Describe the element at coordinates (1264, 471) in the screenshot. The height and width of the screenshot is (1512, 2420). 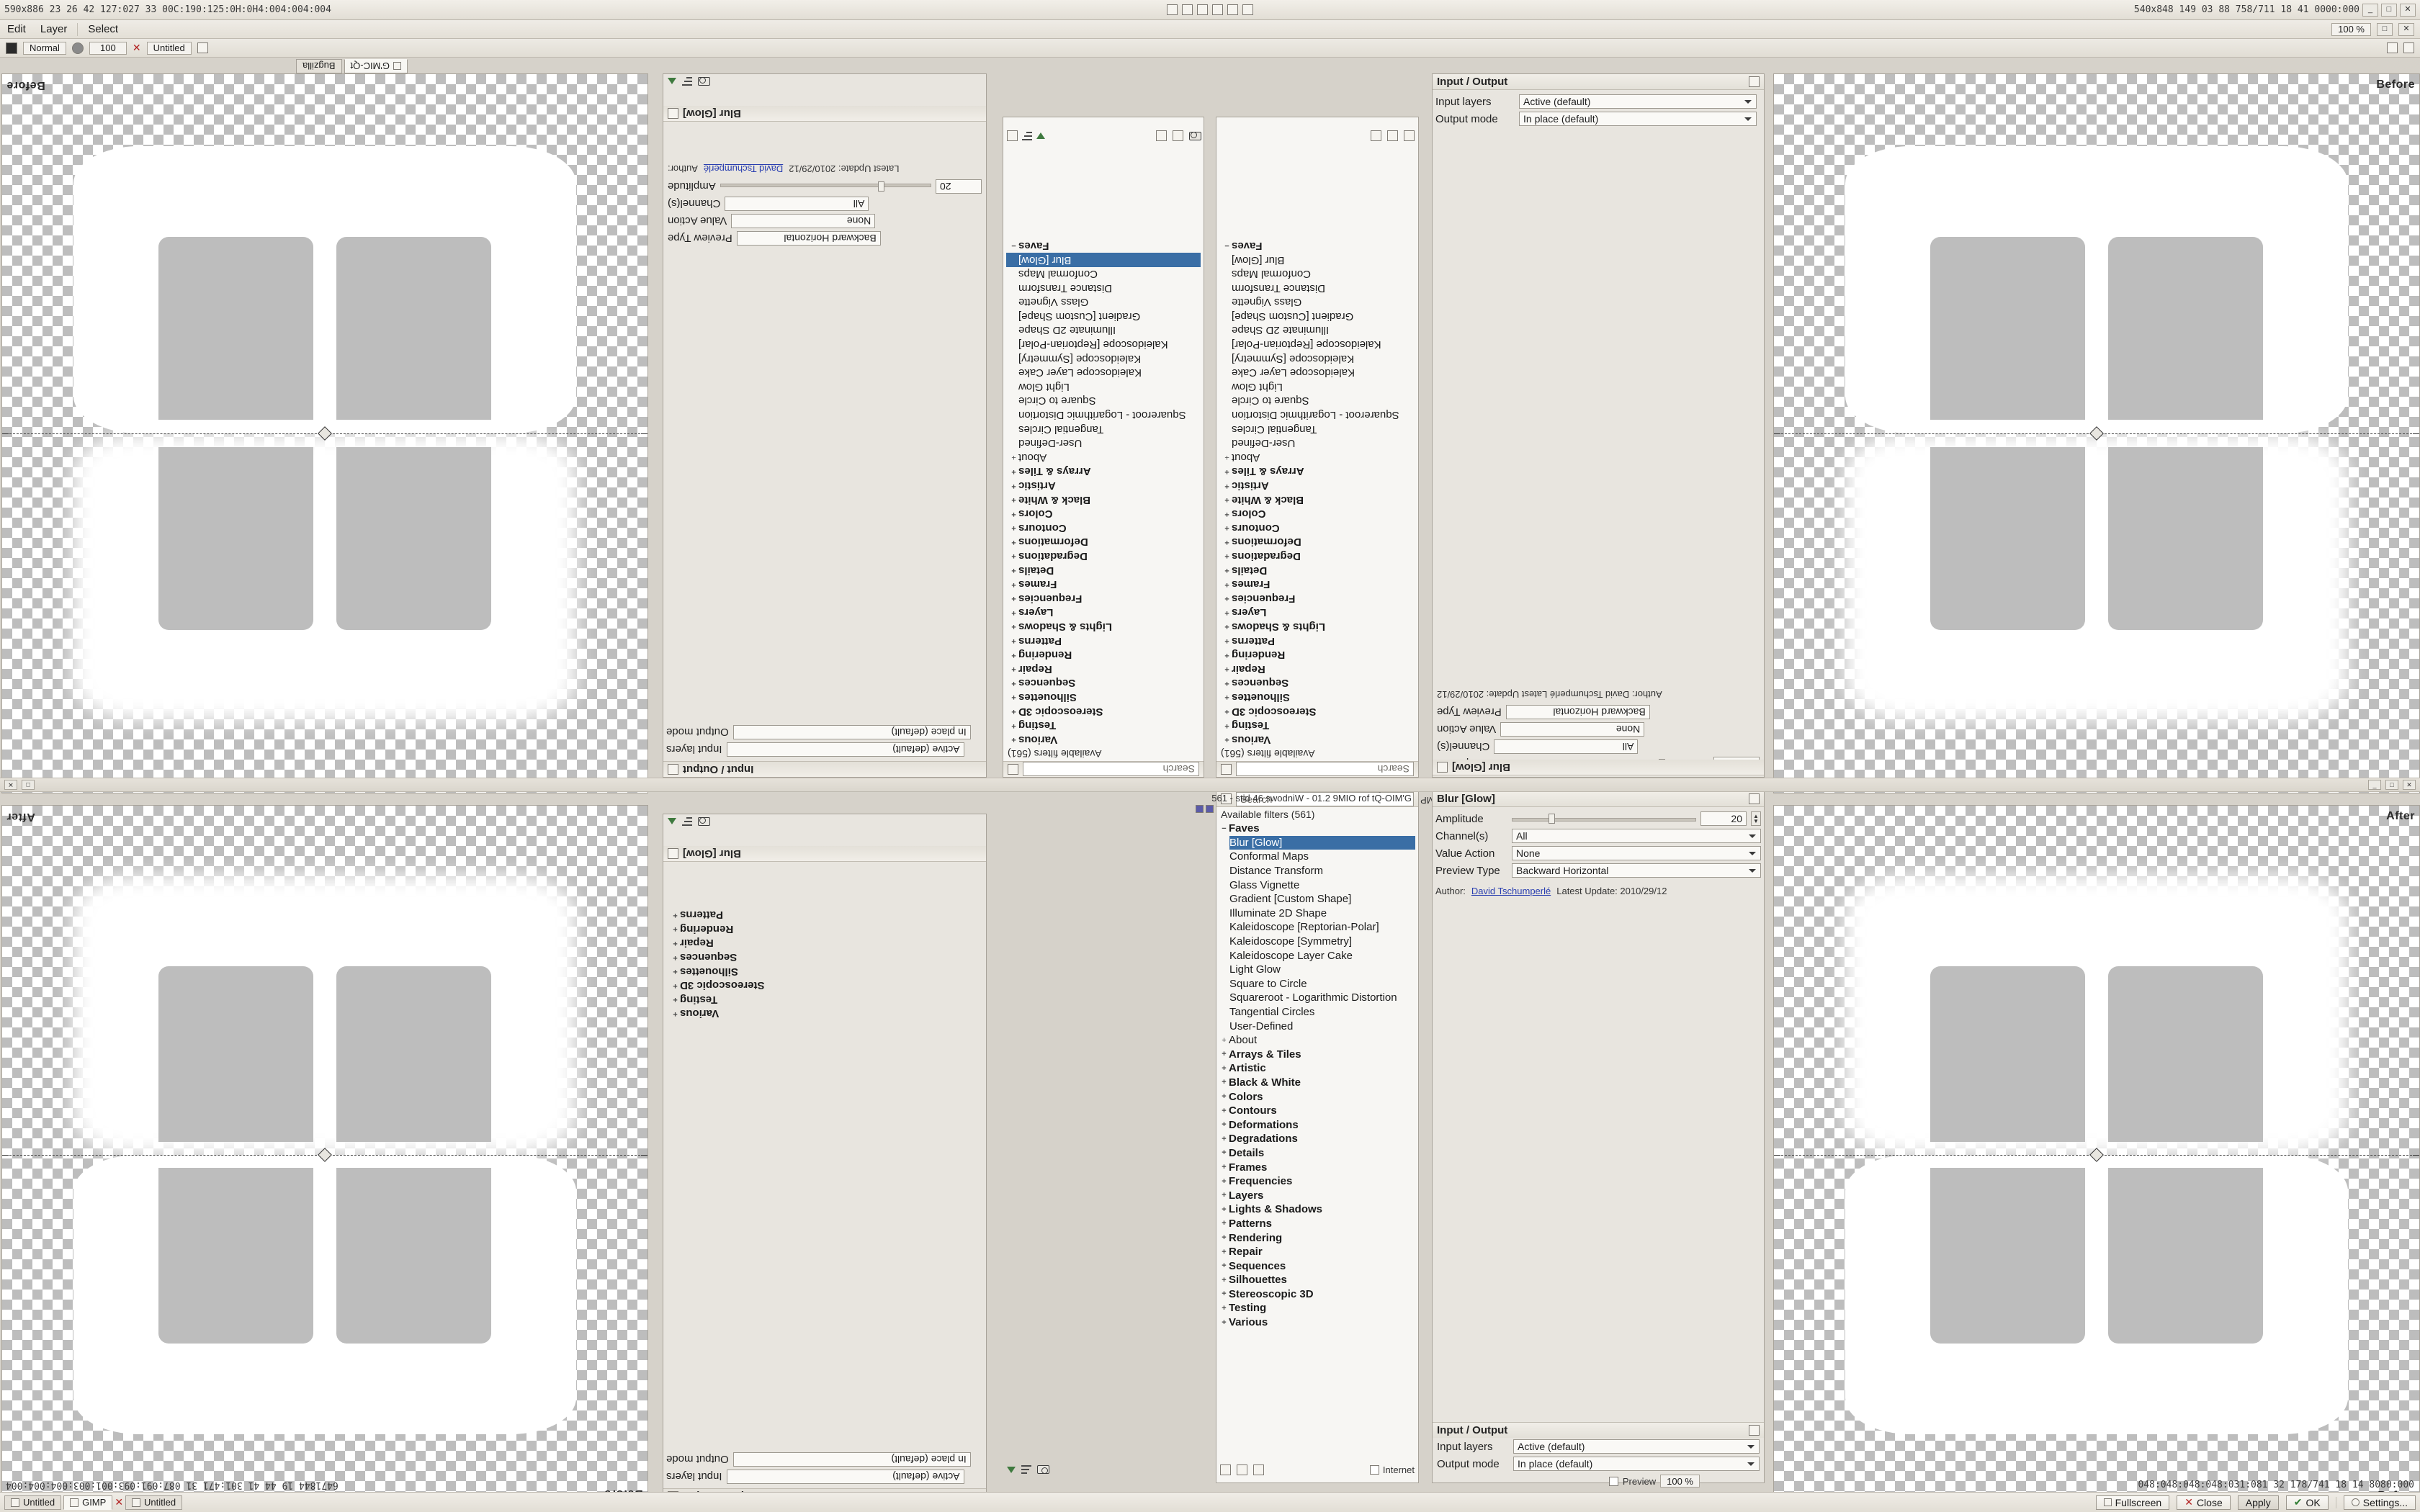
I see `tree-category: + Arrays & Tiles` at that location.